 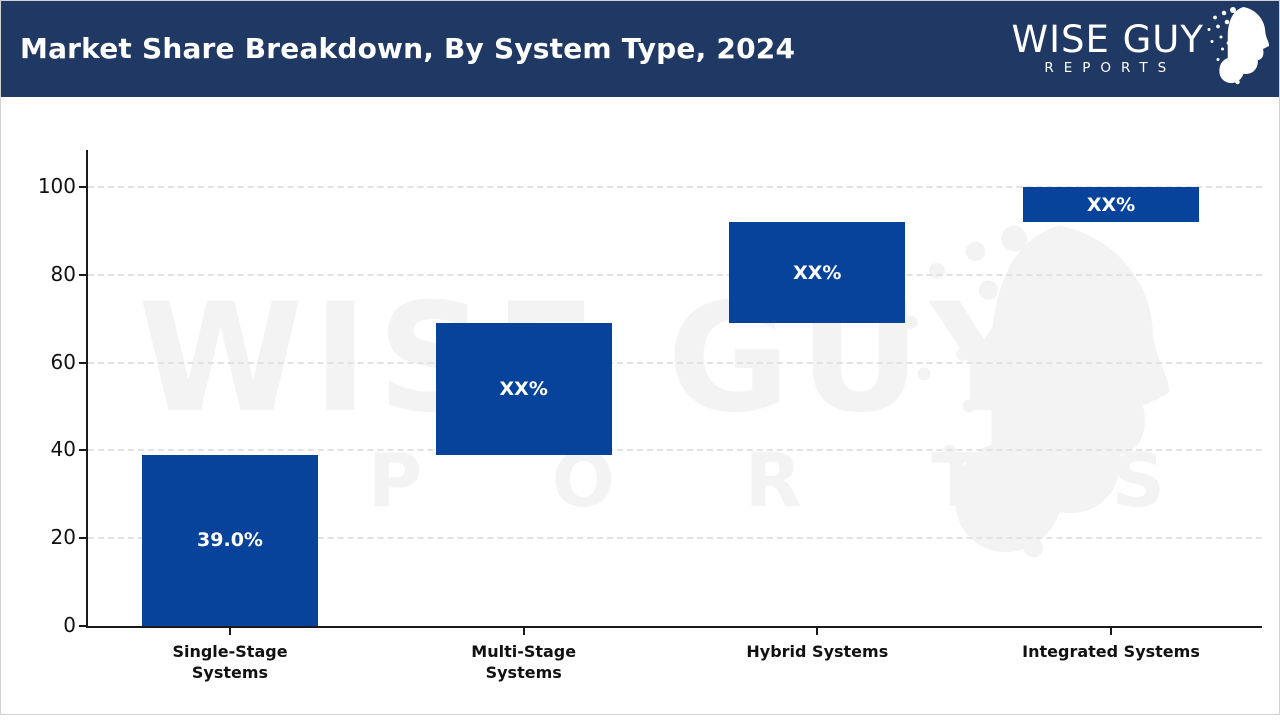 I want to click on bar: 39.0%, so click(x=230, y=540).